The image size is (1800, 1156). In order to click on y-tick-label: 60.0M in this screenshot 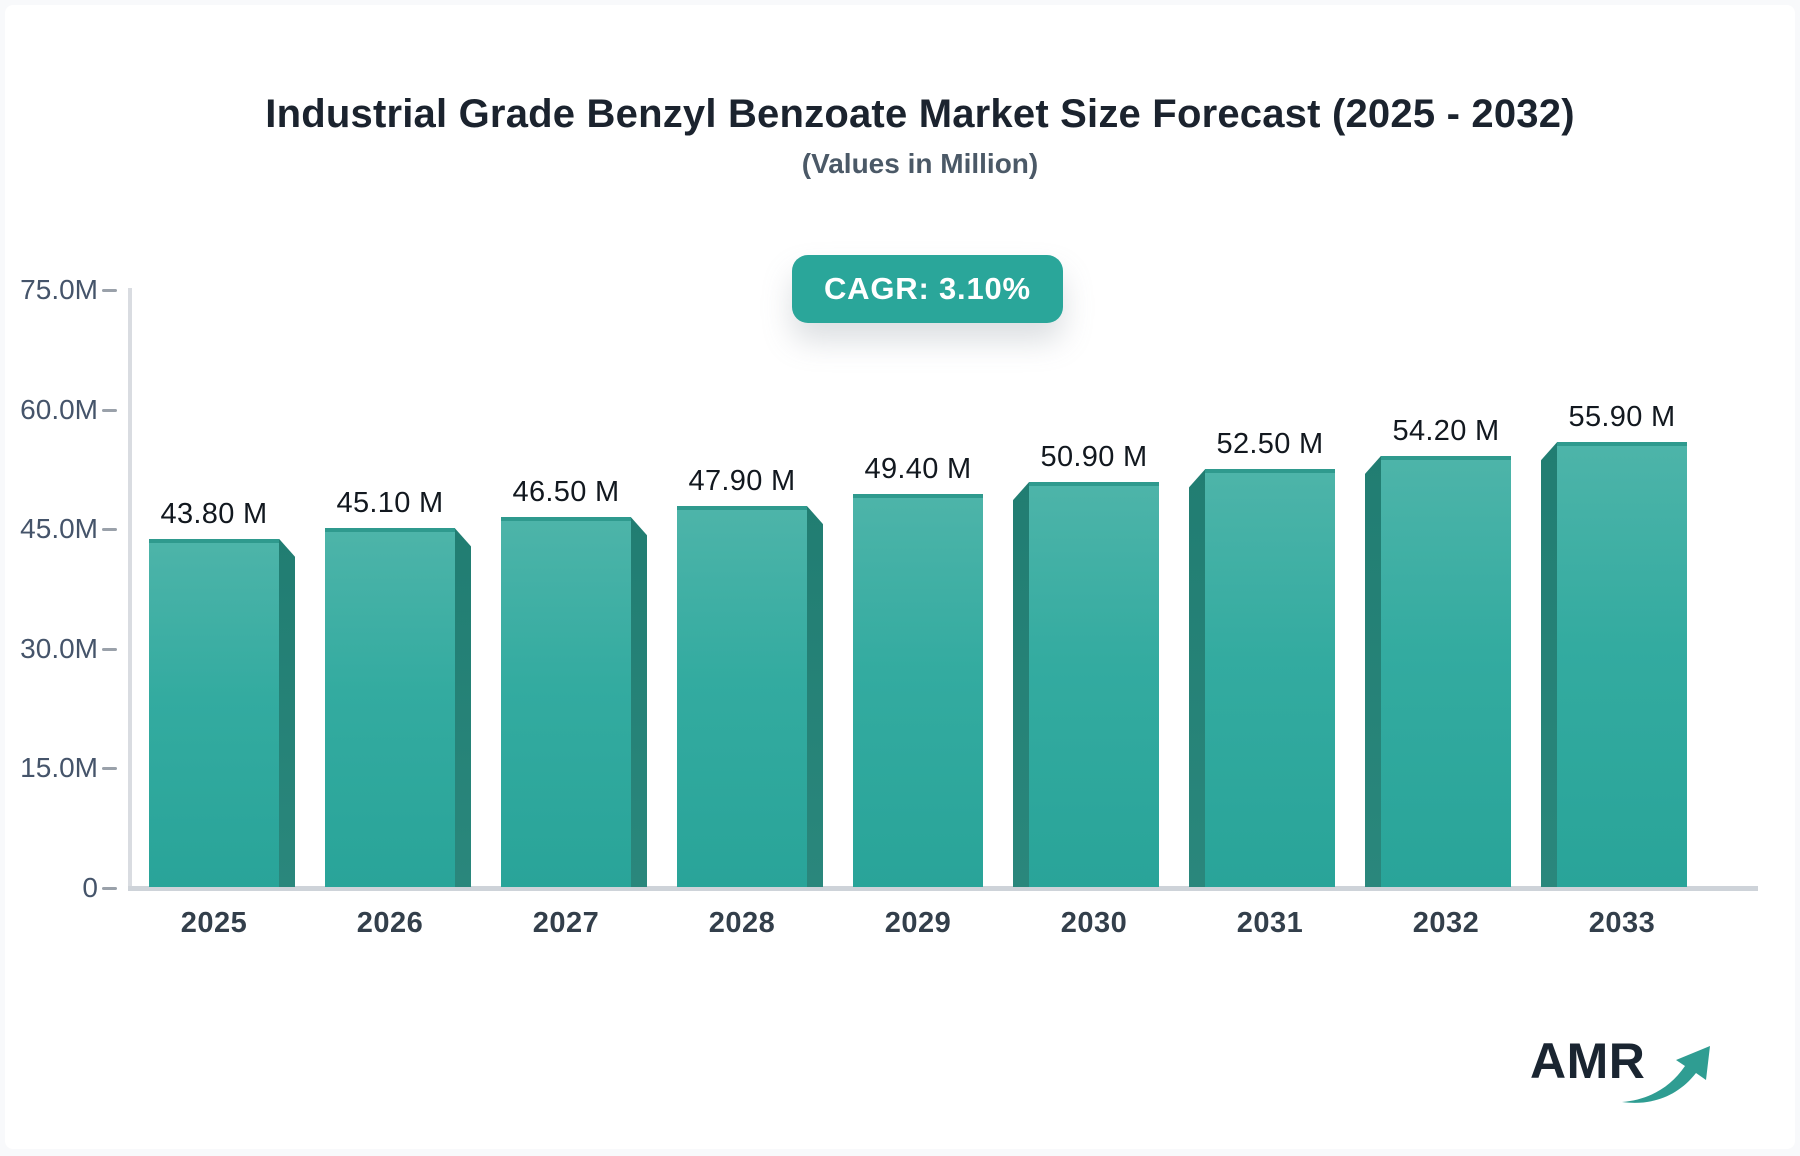, I will do `click(59, 409)`.